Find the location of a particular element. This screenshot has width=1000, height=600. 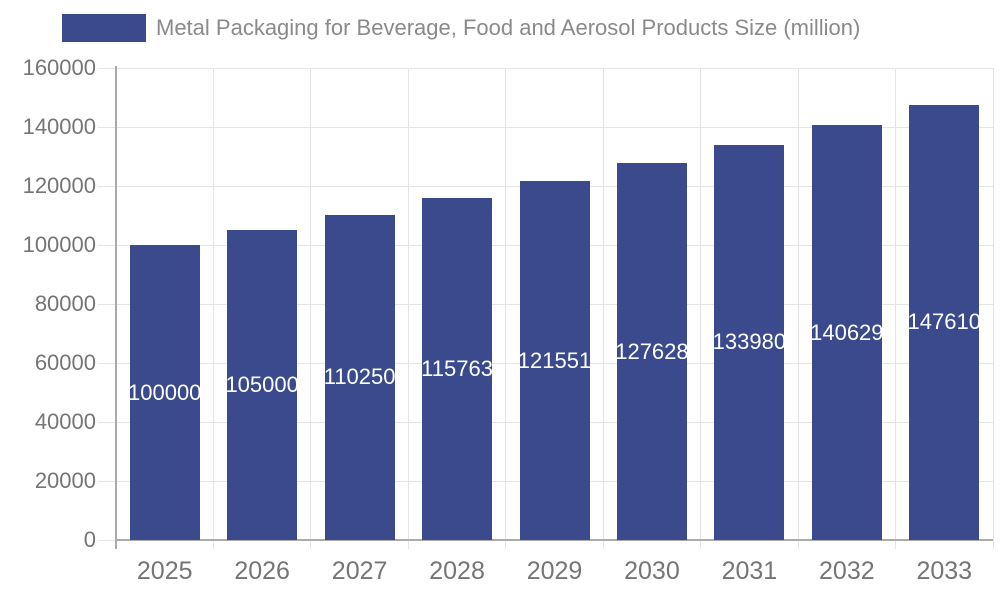

bar: 133980 is located at coordinates (749, 342).